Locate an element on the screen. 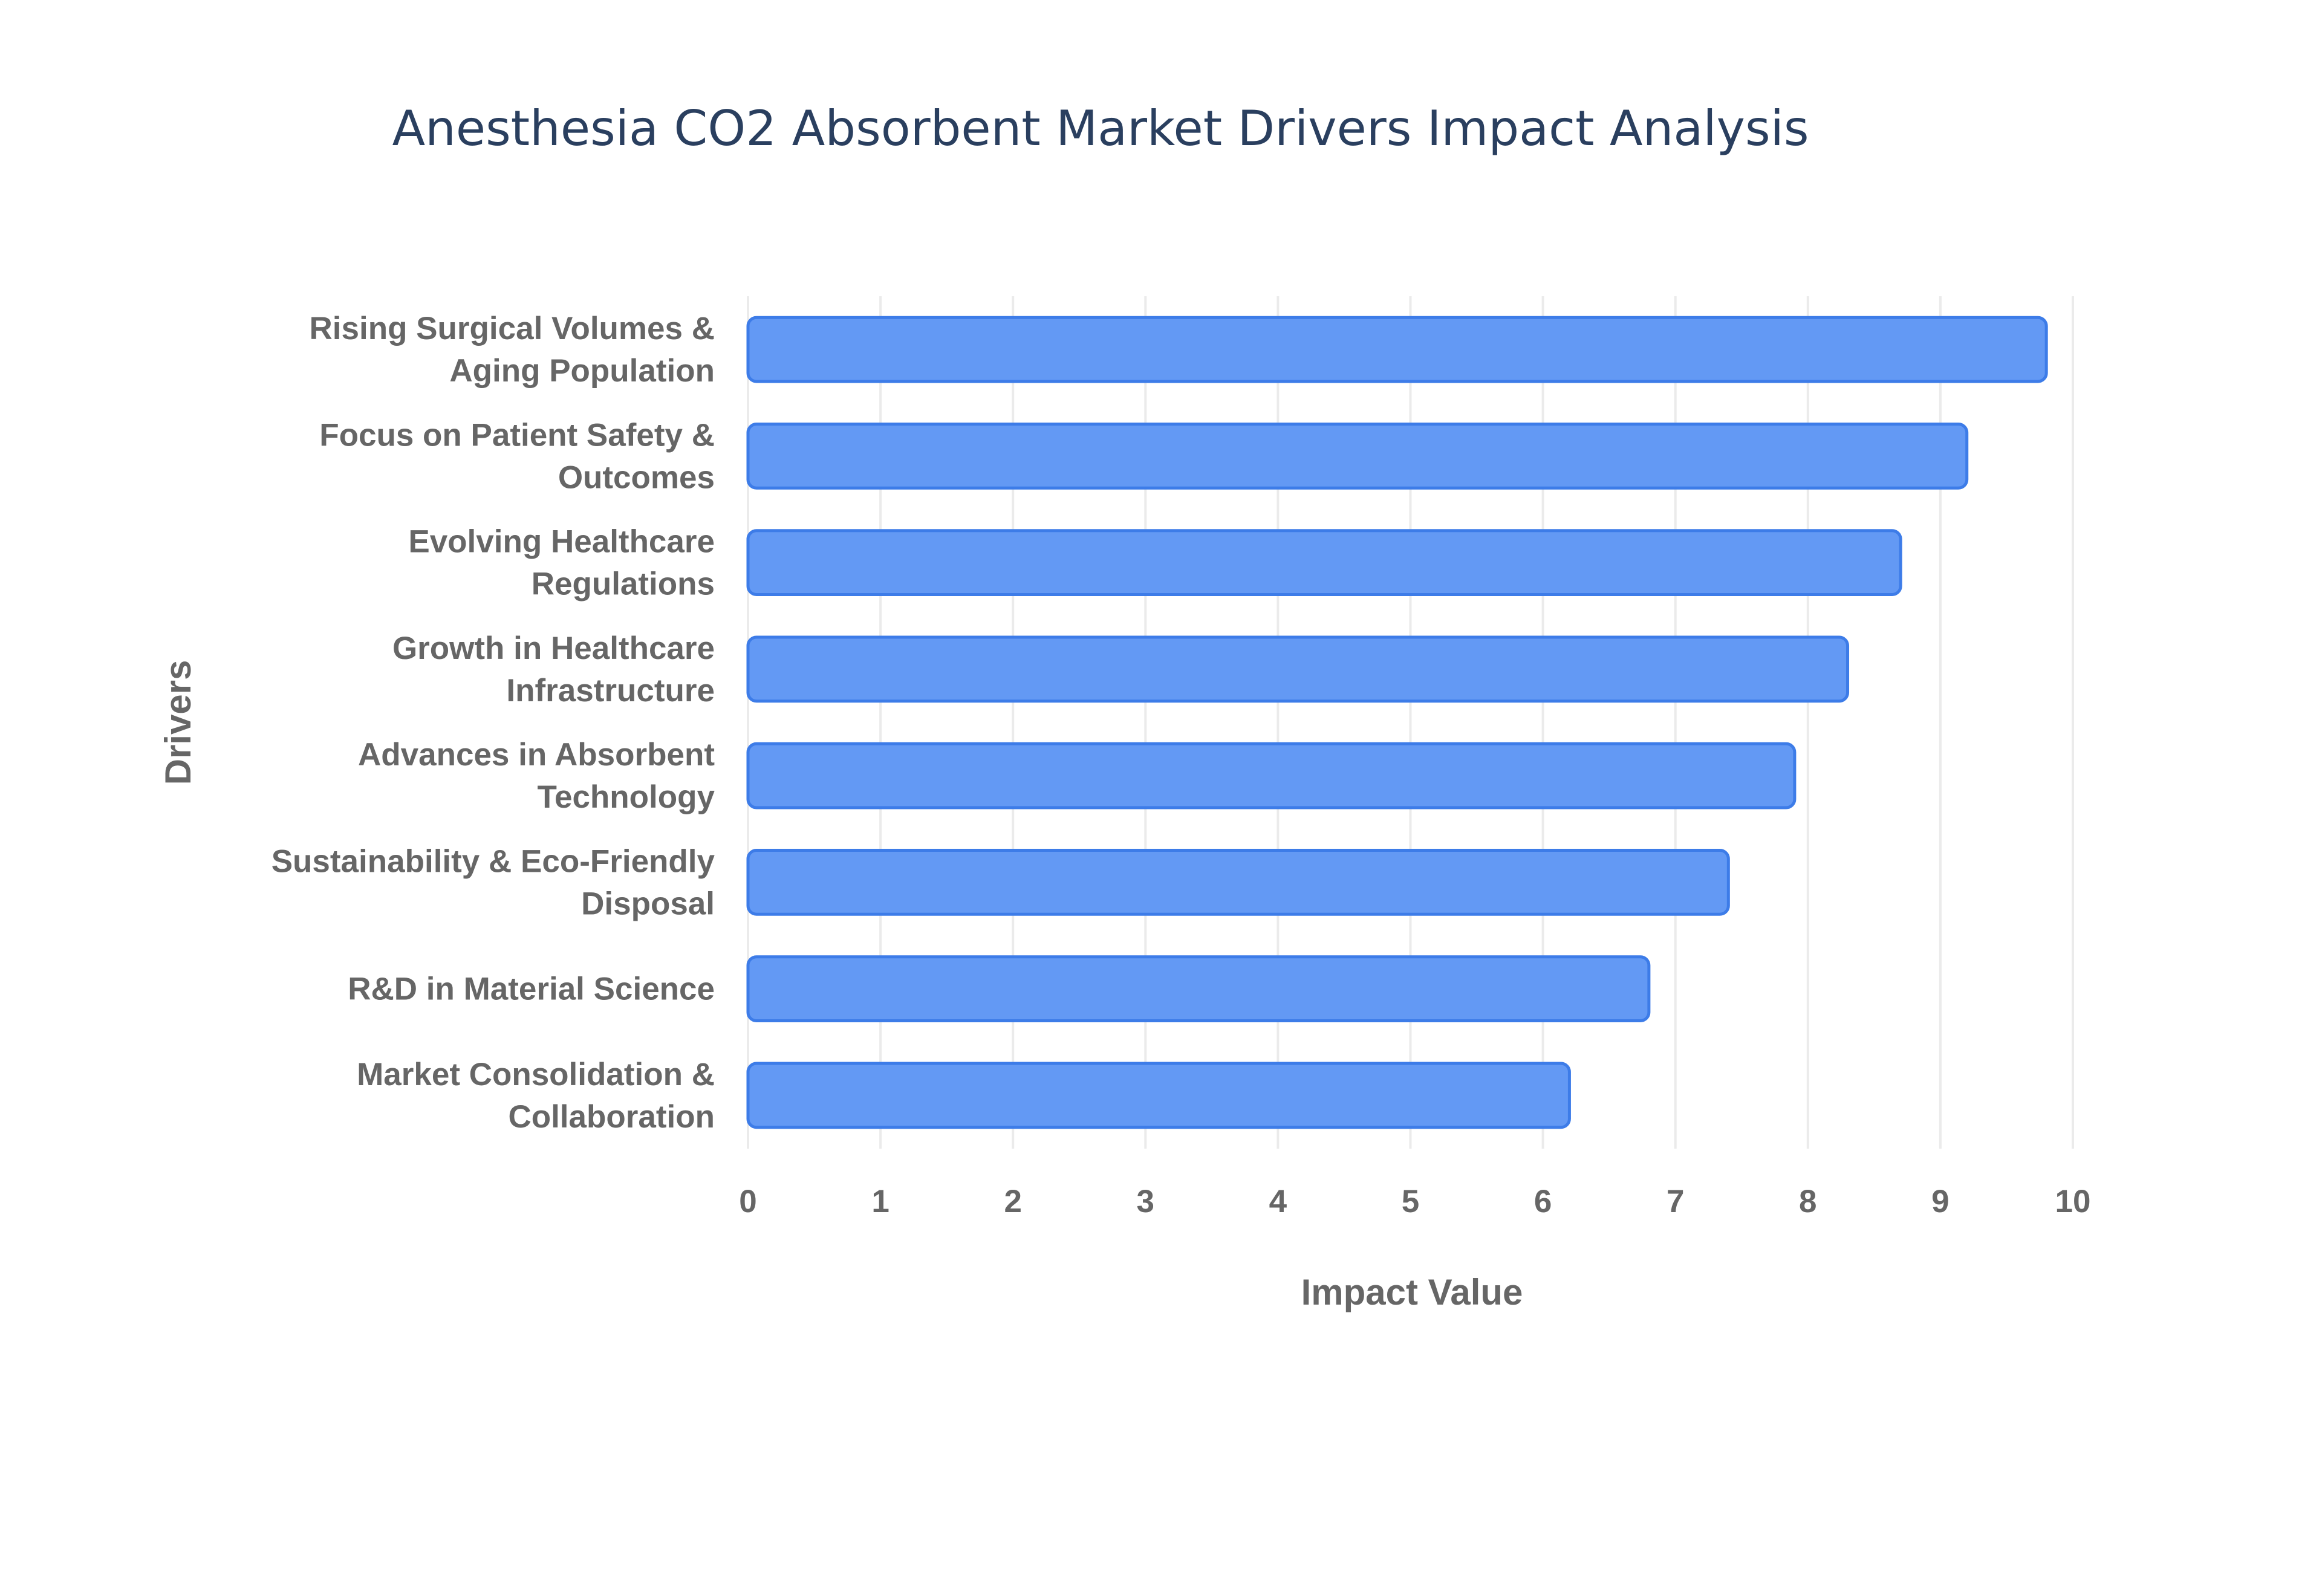  x-tick-label: 10 is located at coordinates (2073, 1201).